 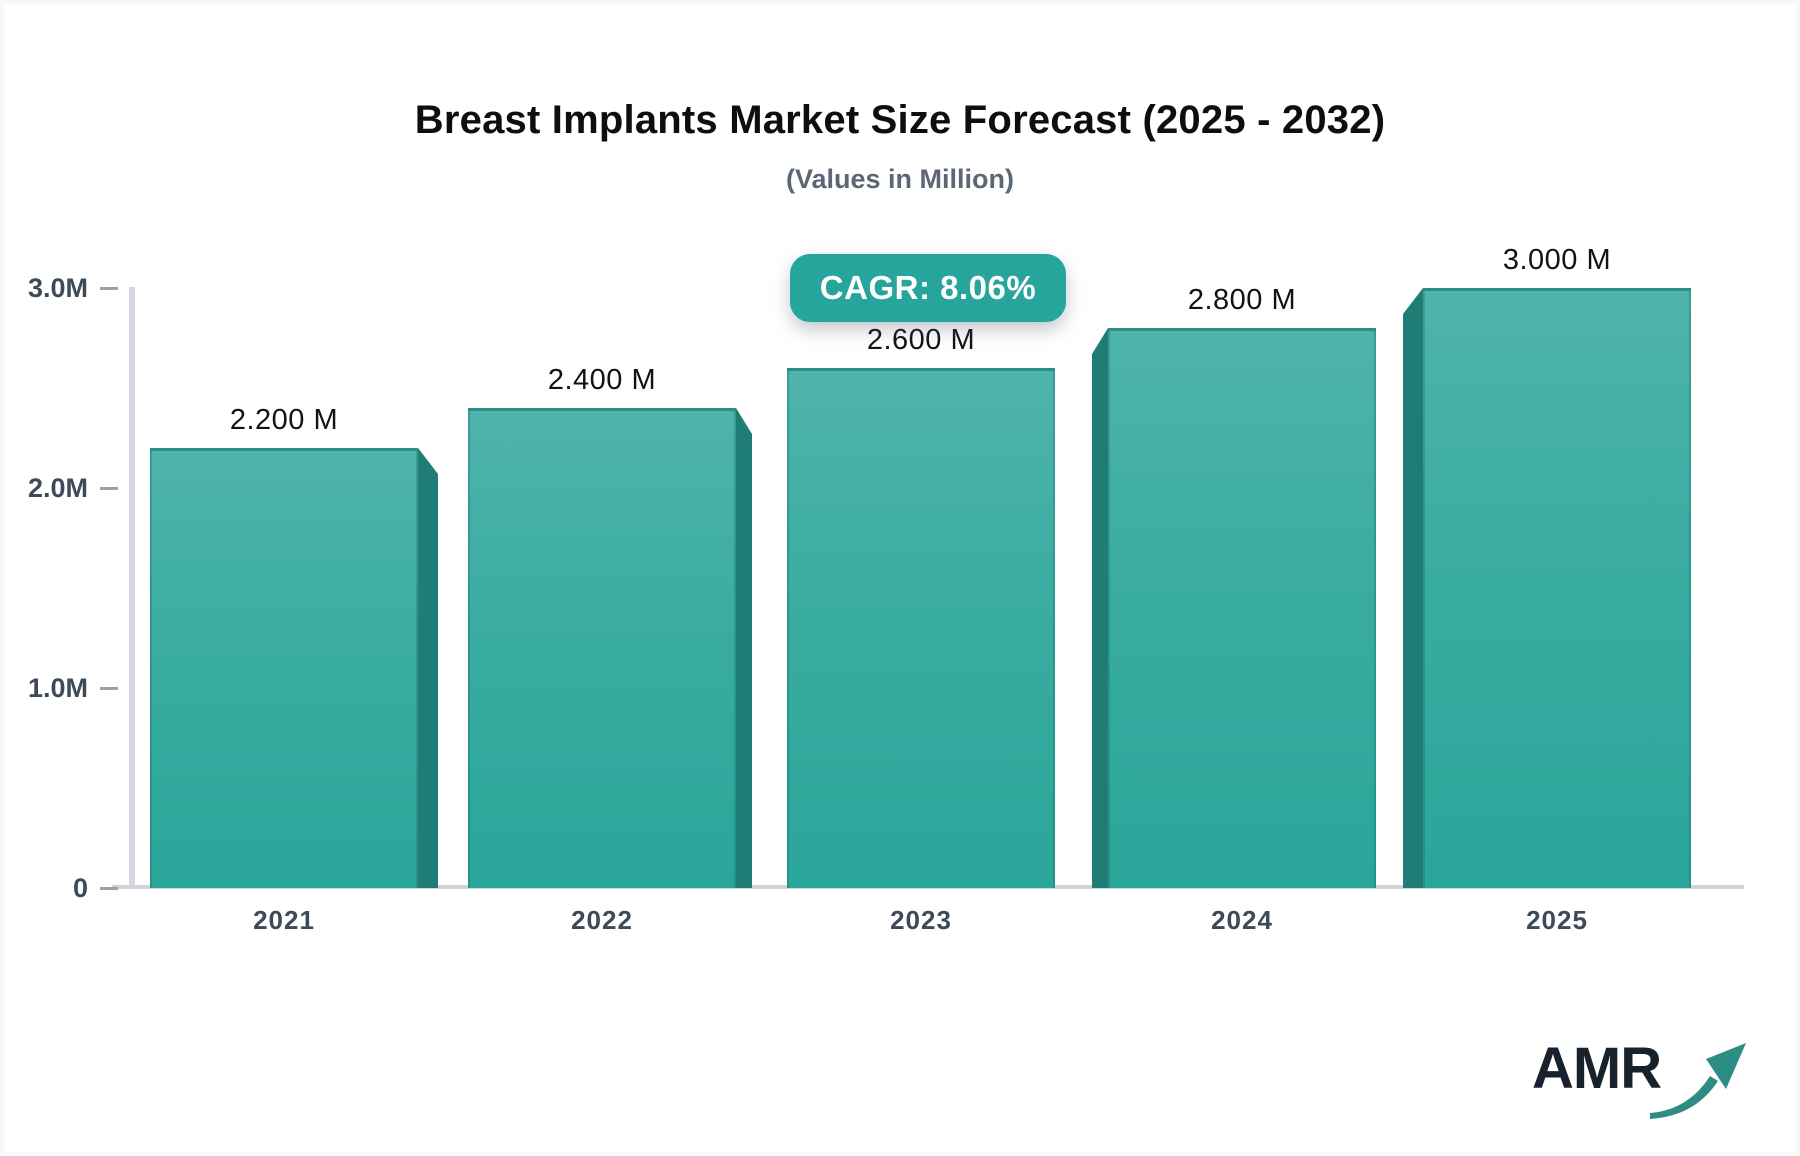 What do you see at coordinates (921, 628) in the screenshot?
I see `bar-2023` at bounding box center [921, 628].